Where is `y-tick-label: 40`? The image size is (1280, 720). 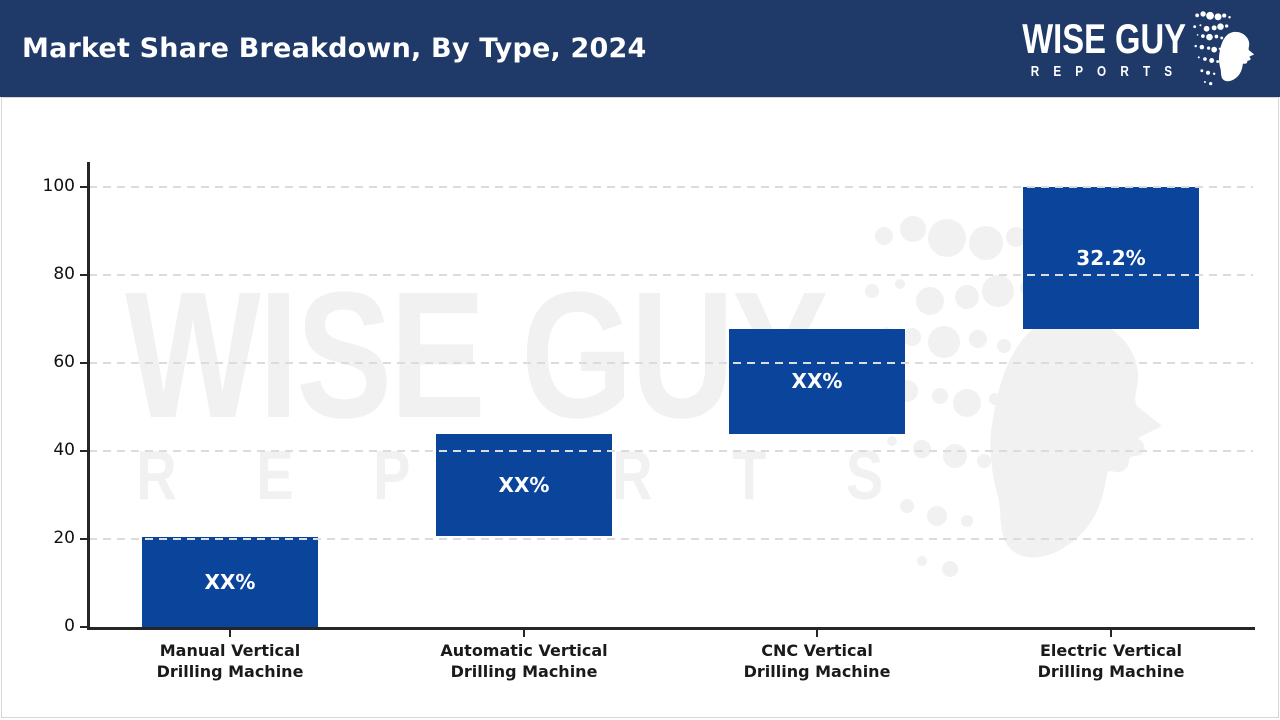
y-tick-label: 40 is located at coordinates (64, 450).